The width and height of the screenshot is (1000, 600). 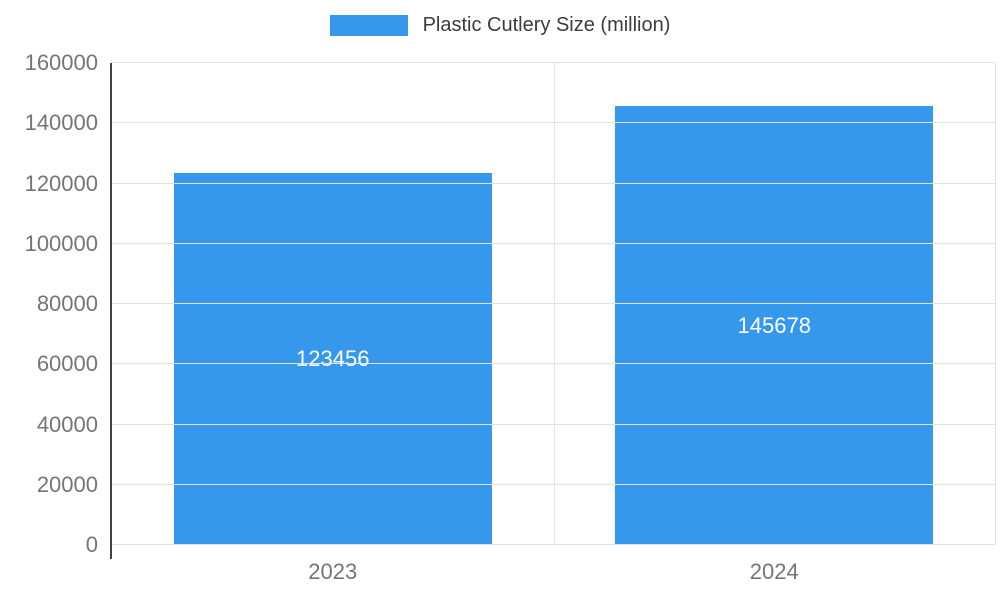 What do you see at coordinates (553, 62) in the screenshot?
I see `gridline` at bounding box center [553, 62].